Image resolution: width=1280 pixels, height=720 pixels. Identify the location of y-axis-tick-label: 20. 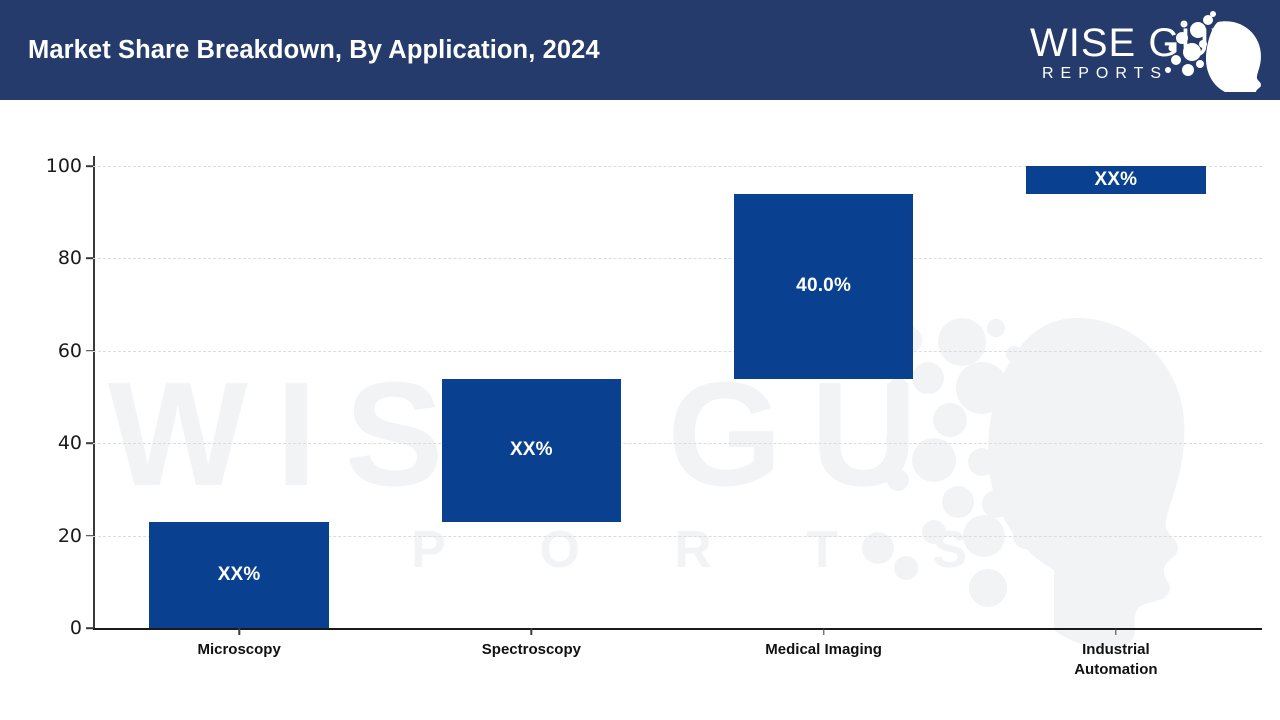
(69, 535).